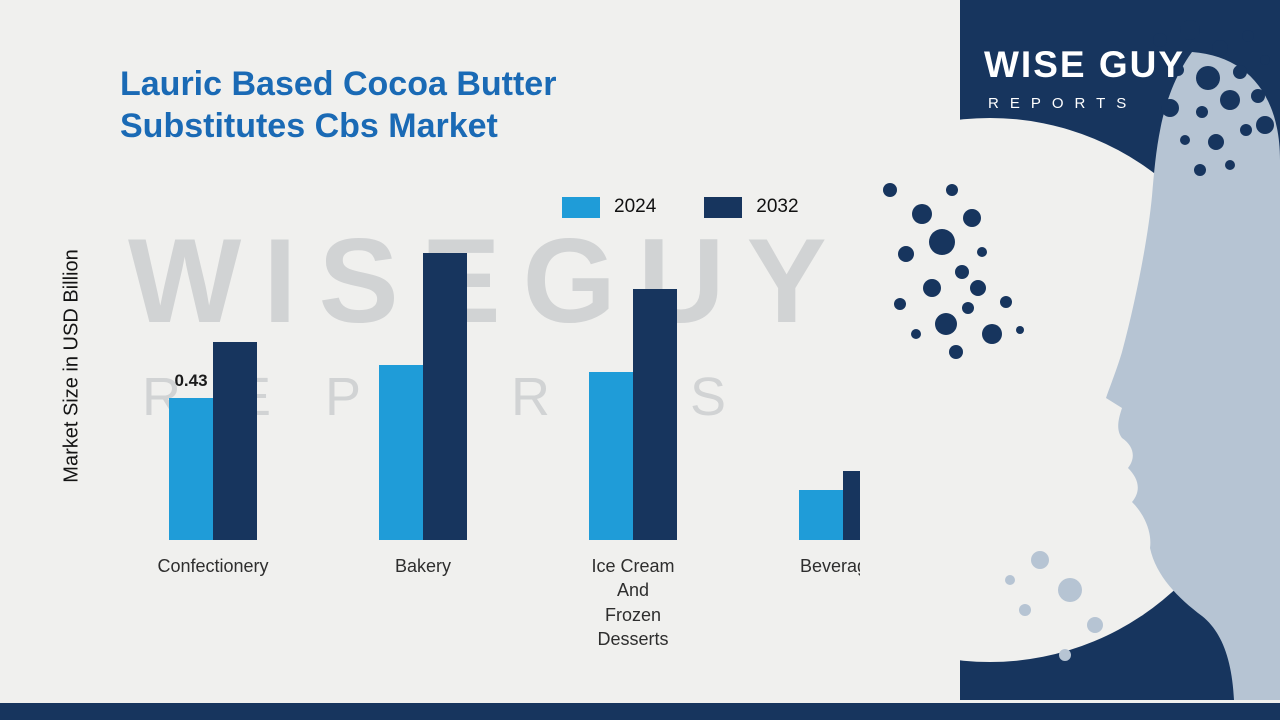  What do you see at coordinates (445, 396) in the screenshot?
I see `bar-2032-bakery` at bounding box center [445, 396].